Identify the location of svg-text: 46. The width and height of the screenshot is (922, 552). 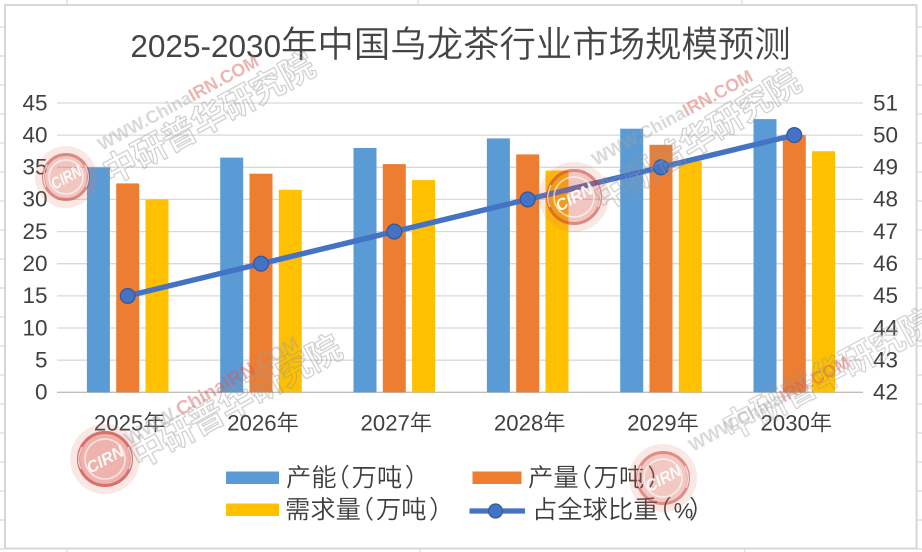
(885, 263).